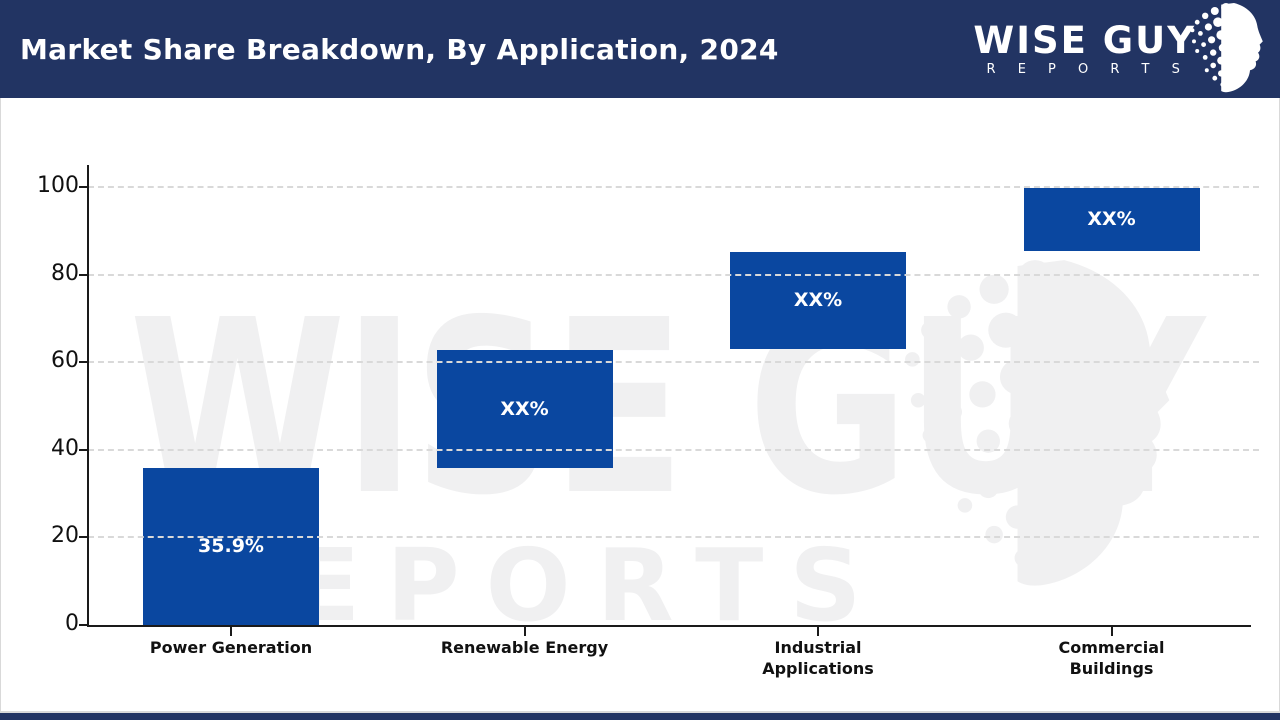  What do you see at coordinates (1111, 658) in the screenshot?
I see `category-label: Commercial Buildings` at bounding box center [1111, 658].